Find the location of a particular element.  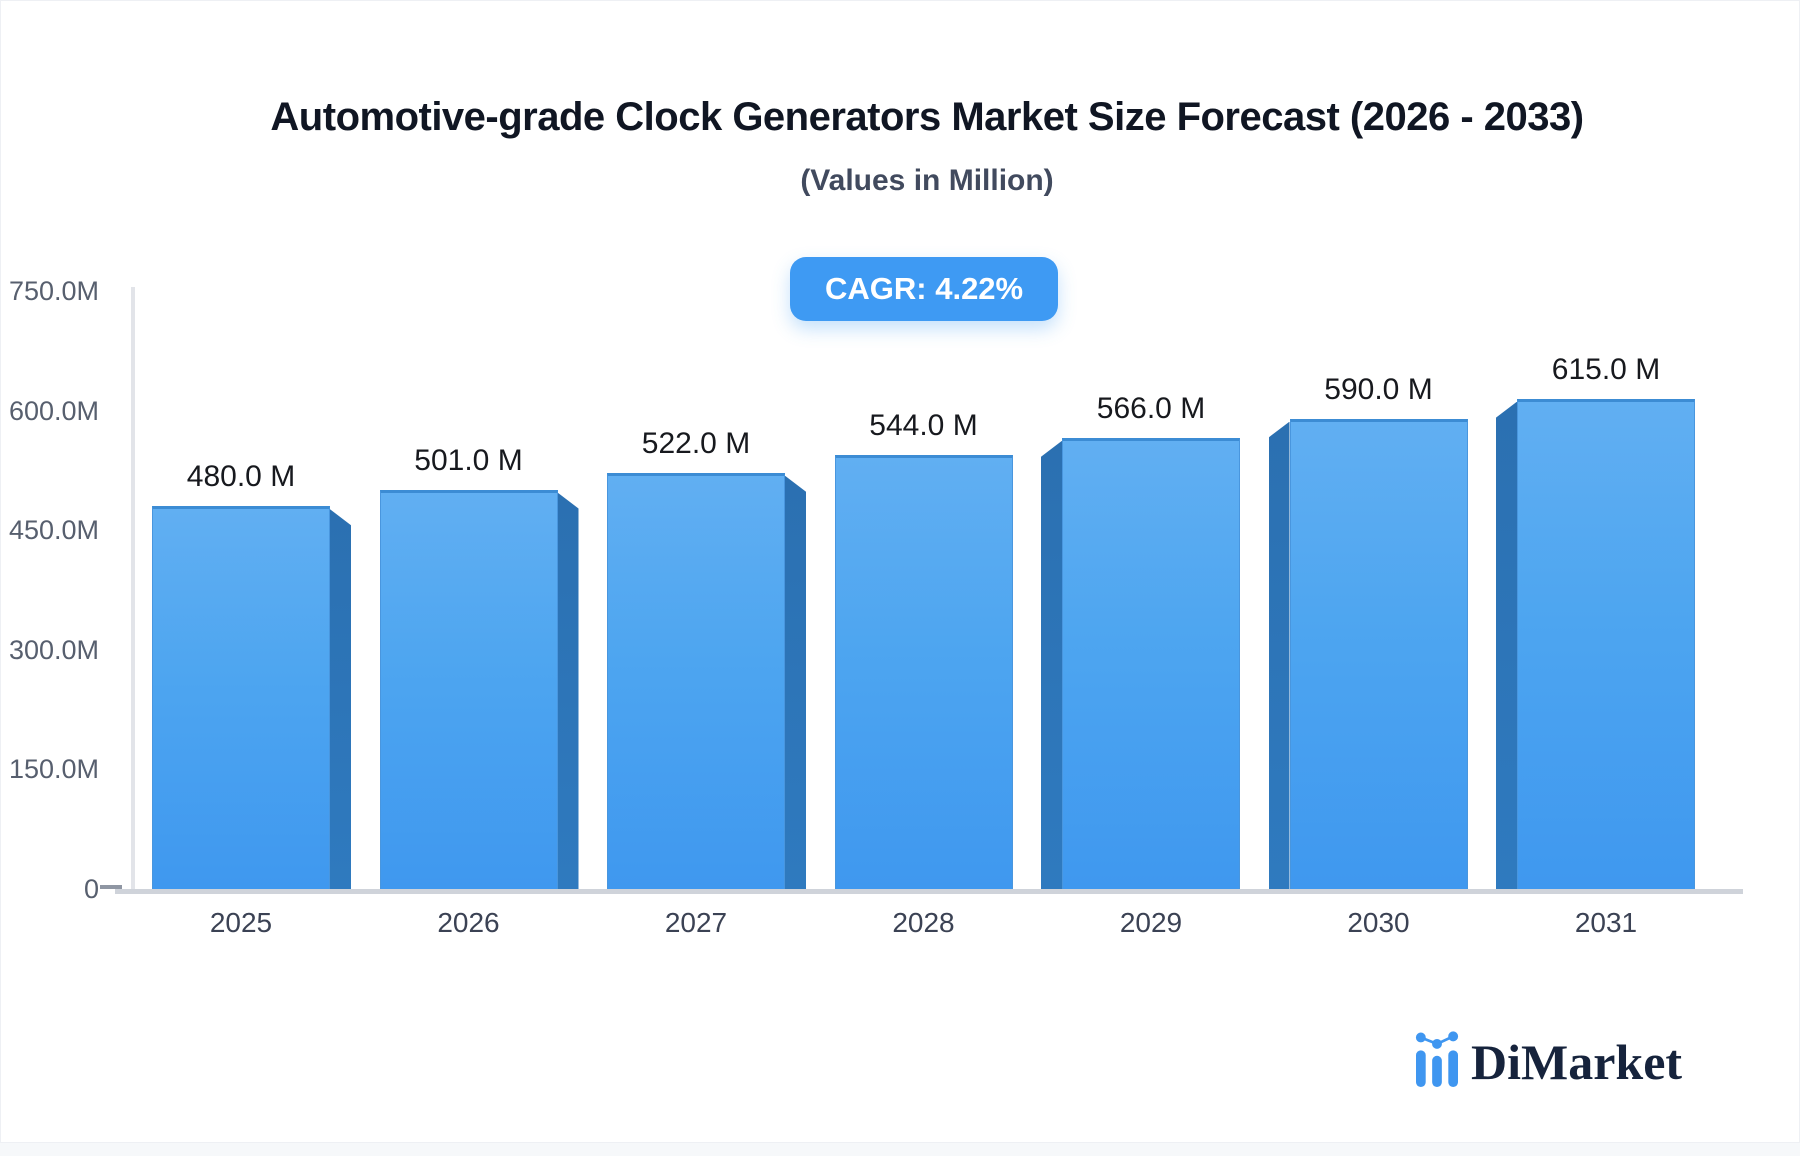

bar-2027 is located at coordinates (706, 680).